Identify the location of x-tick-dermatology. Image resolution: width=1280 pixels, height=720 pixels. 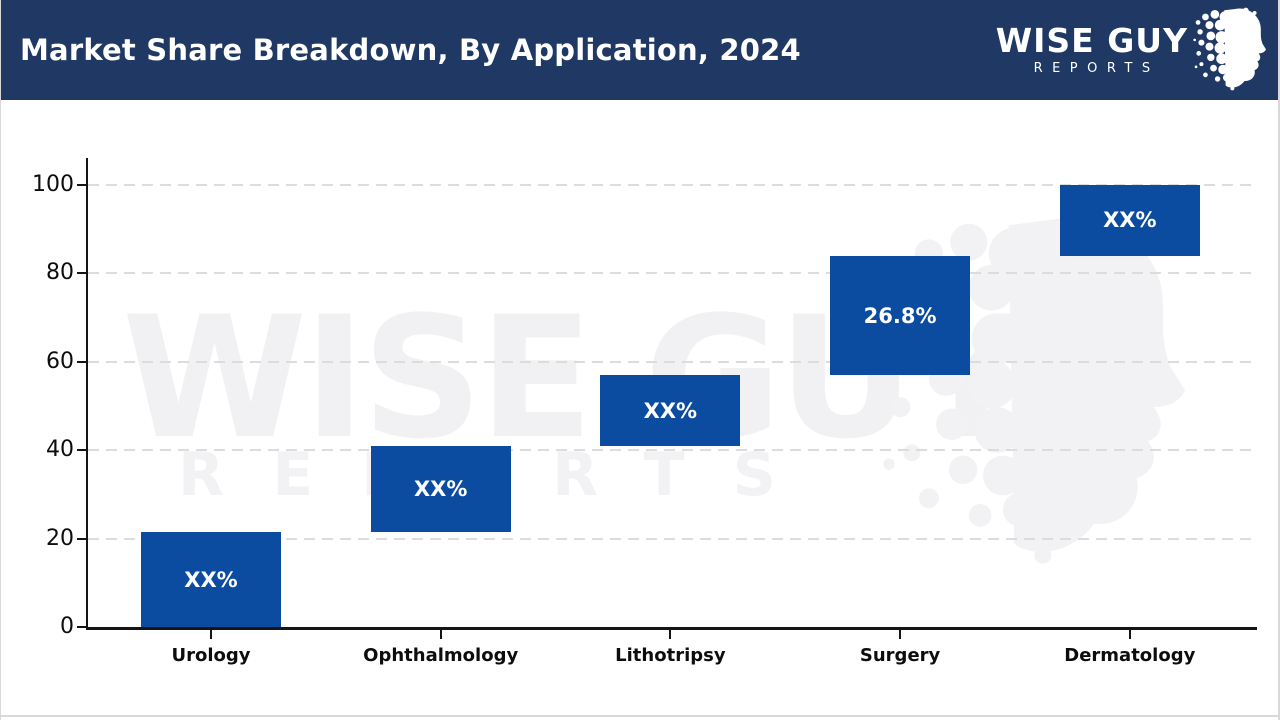
(1129, 634).